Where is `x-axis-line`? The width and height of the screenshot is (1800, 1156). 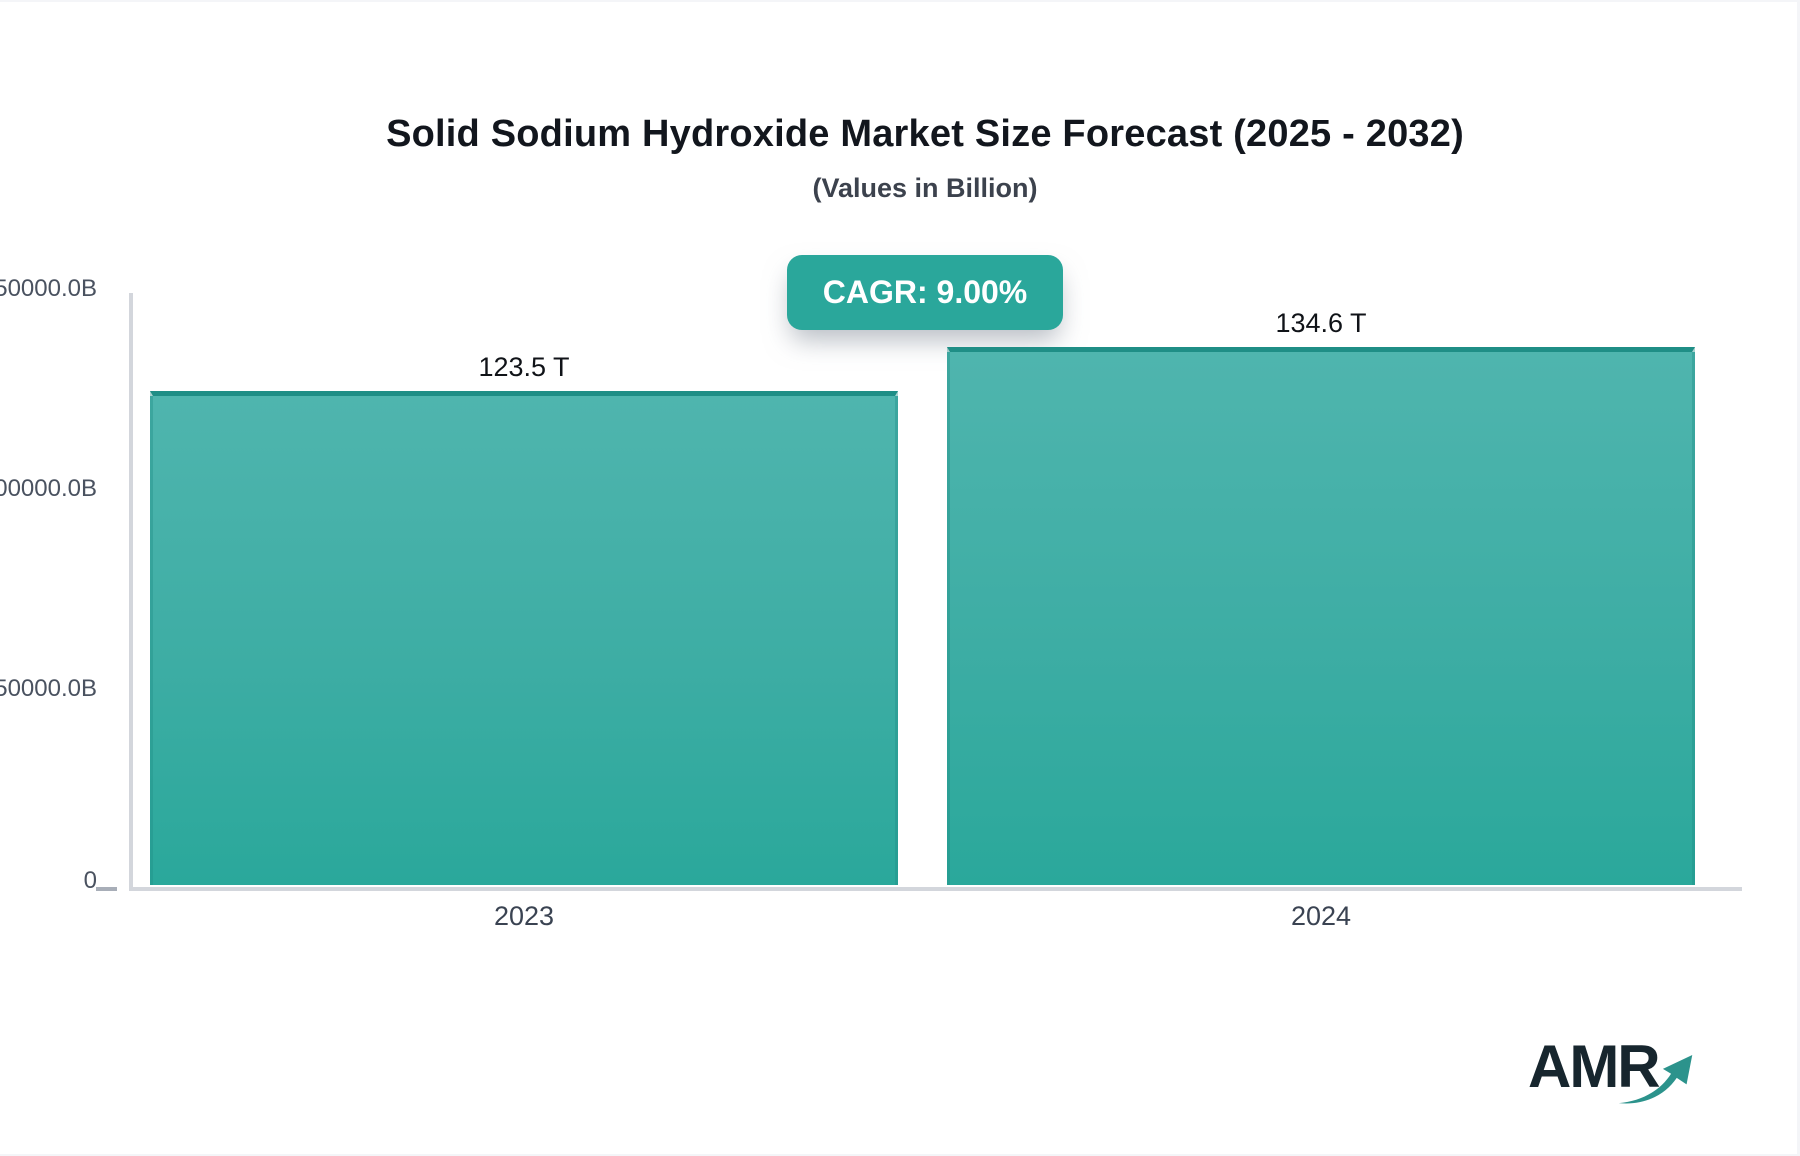
x-axis-line is located at coordinates (935, 889).